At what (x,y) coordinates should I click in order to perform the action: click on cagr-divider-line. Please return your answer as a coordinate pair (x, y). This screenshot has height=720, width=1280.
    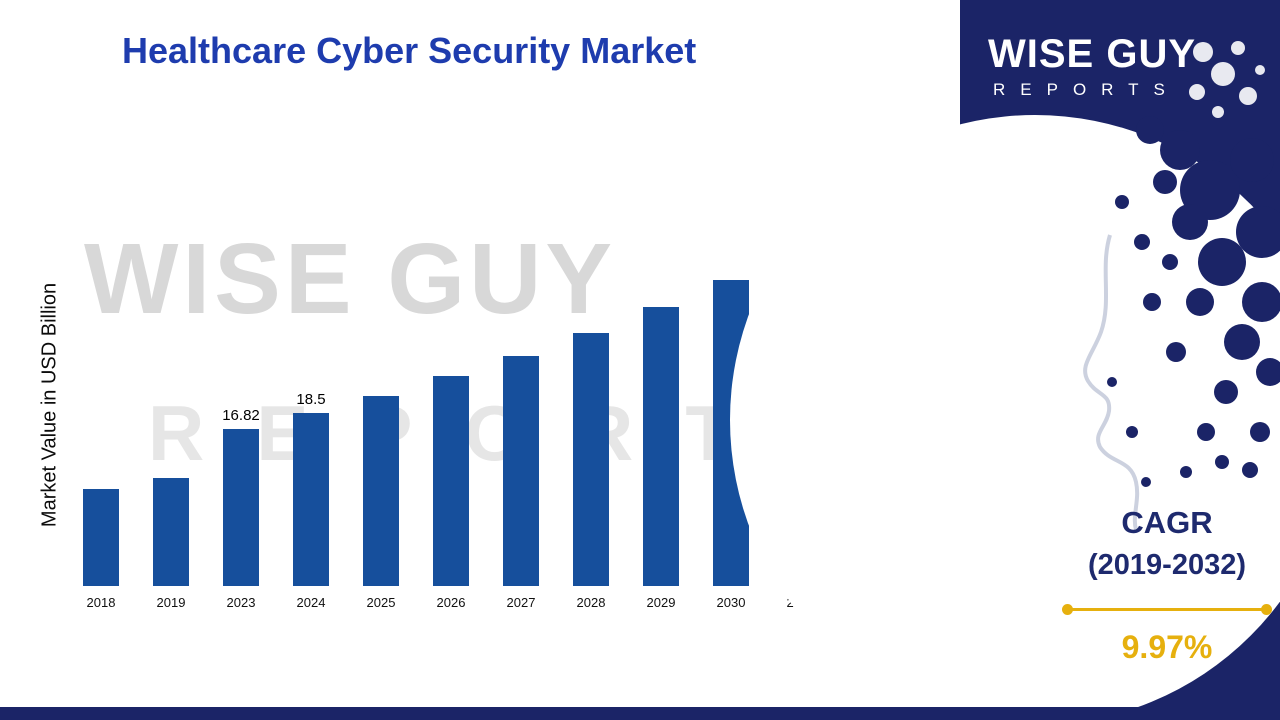
    Looking at the image, I should click on (1167, 609).